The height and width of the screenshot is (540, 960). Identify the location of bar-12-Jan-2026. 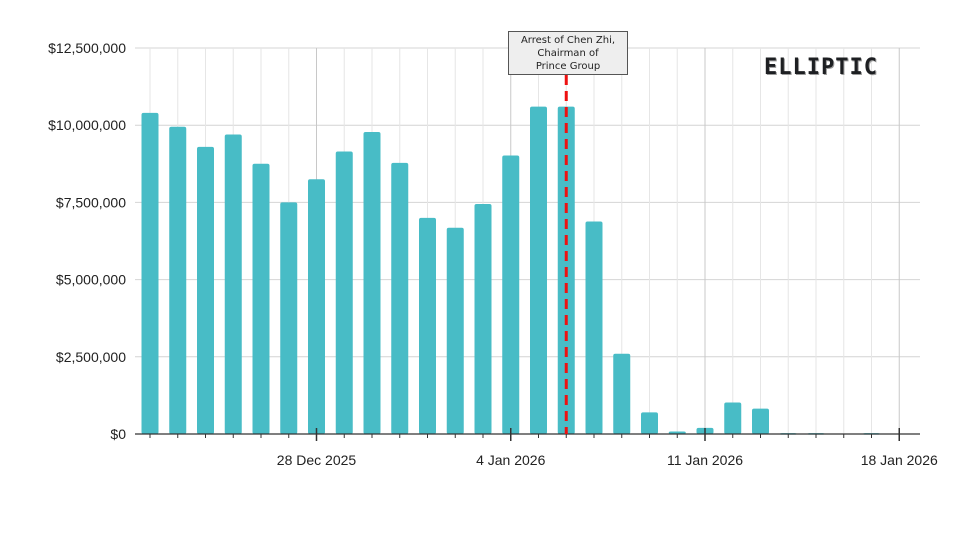
(733, 418).